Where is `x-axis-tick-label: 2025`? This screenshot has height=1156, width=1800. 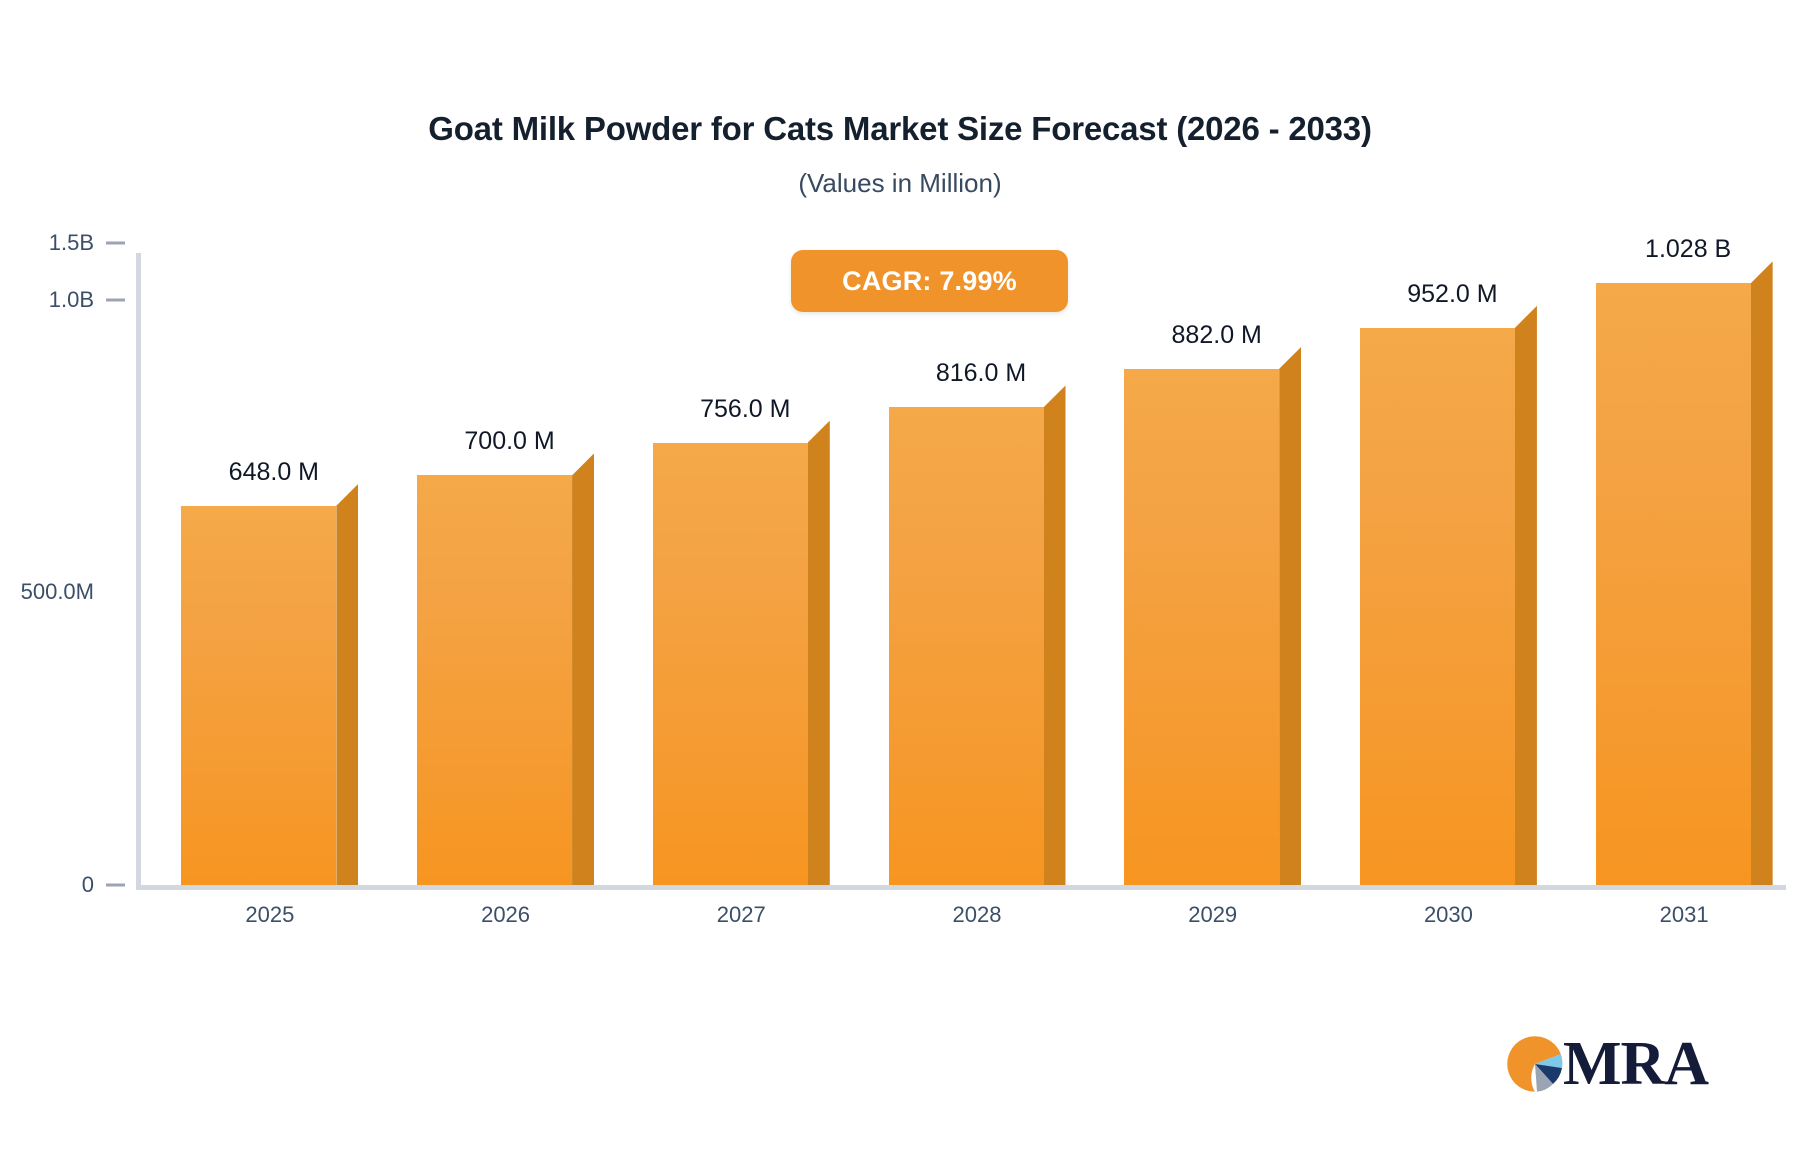 x-axis-tick-label: 2025 is located at coordinates (270, 914).